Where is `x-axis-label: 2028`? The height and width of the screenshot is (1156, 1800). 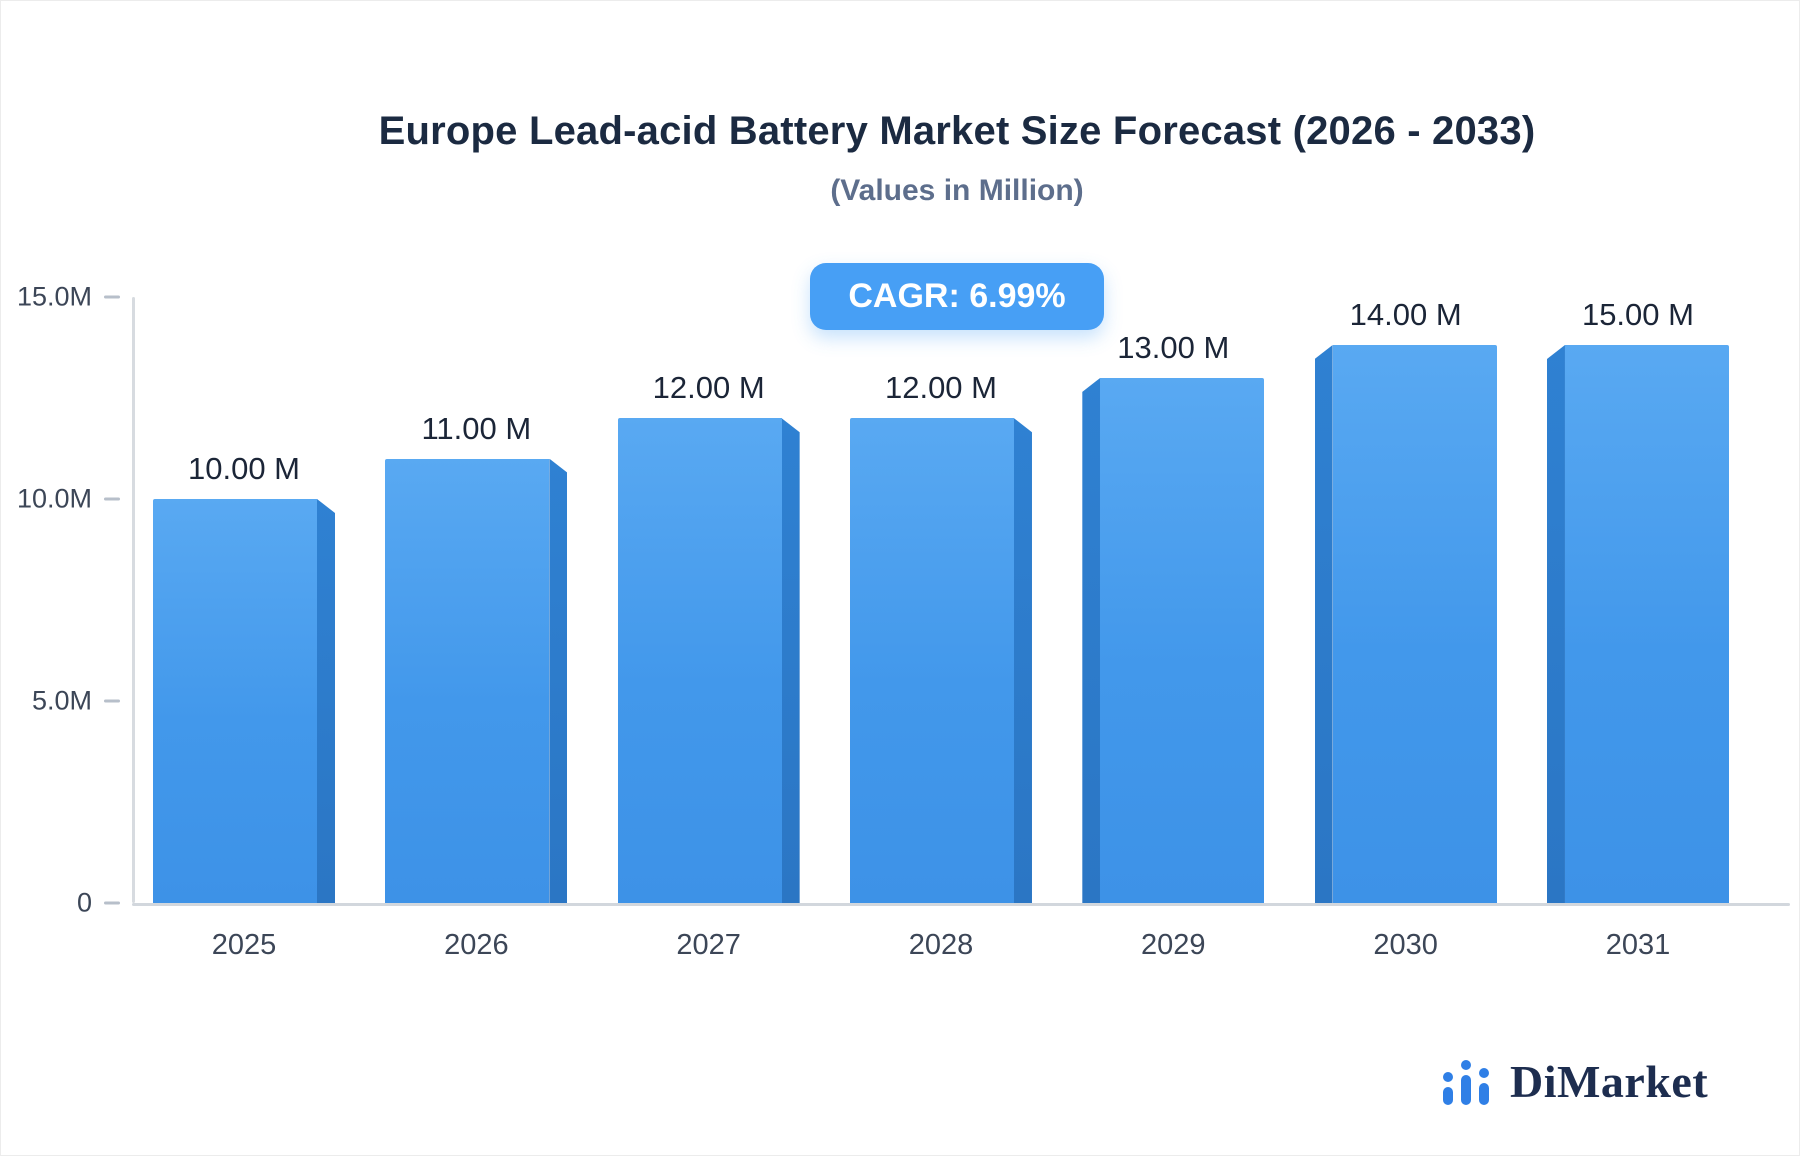
x-axis-label: 2028 is located at coordinates (941, 945).